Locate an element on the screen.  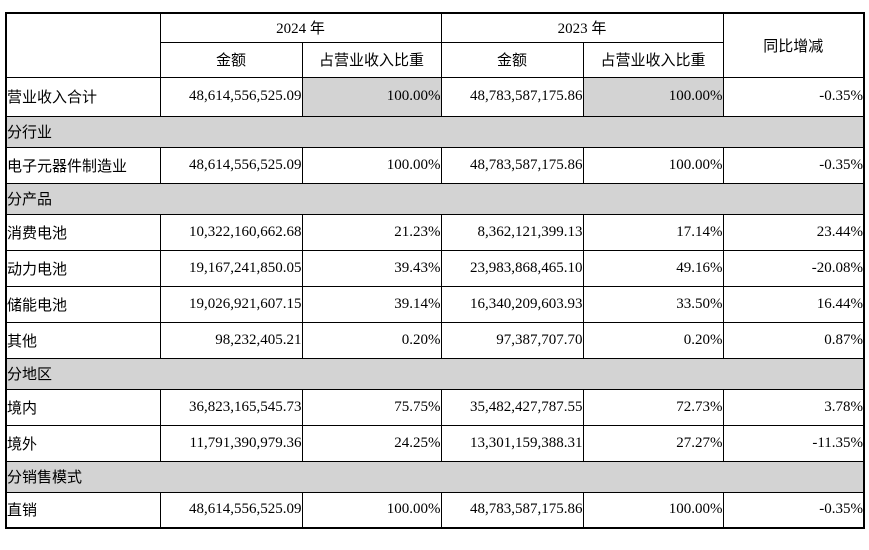
section-row: 分产品 is located at coordinates (435, 198).